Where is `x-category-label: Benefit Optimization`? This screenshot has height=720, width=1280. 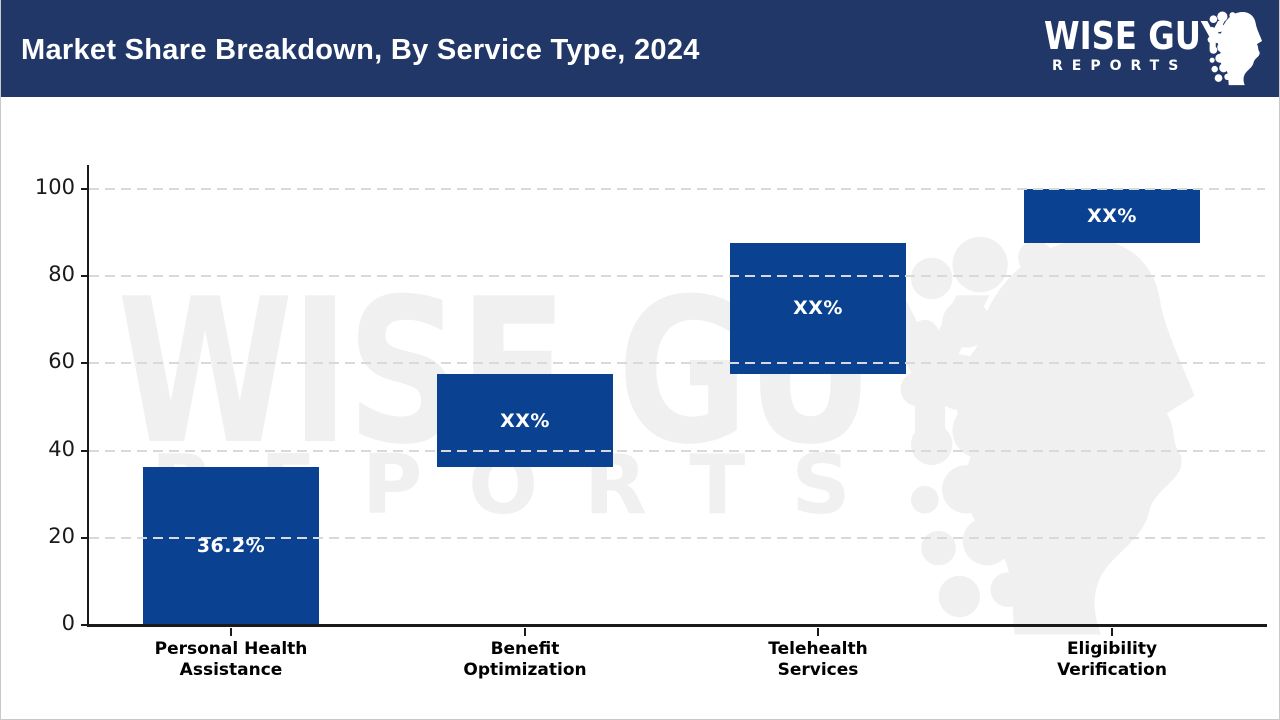
x-category-label: Benefit Optimization is located at coordinates (525, 660).